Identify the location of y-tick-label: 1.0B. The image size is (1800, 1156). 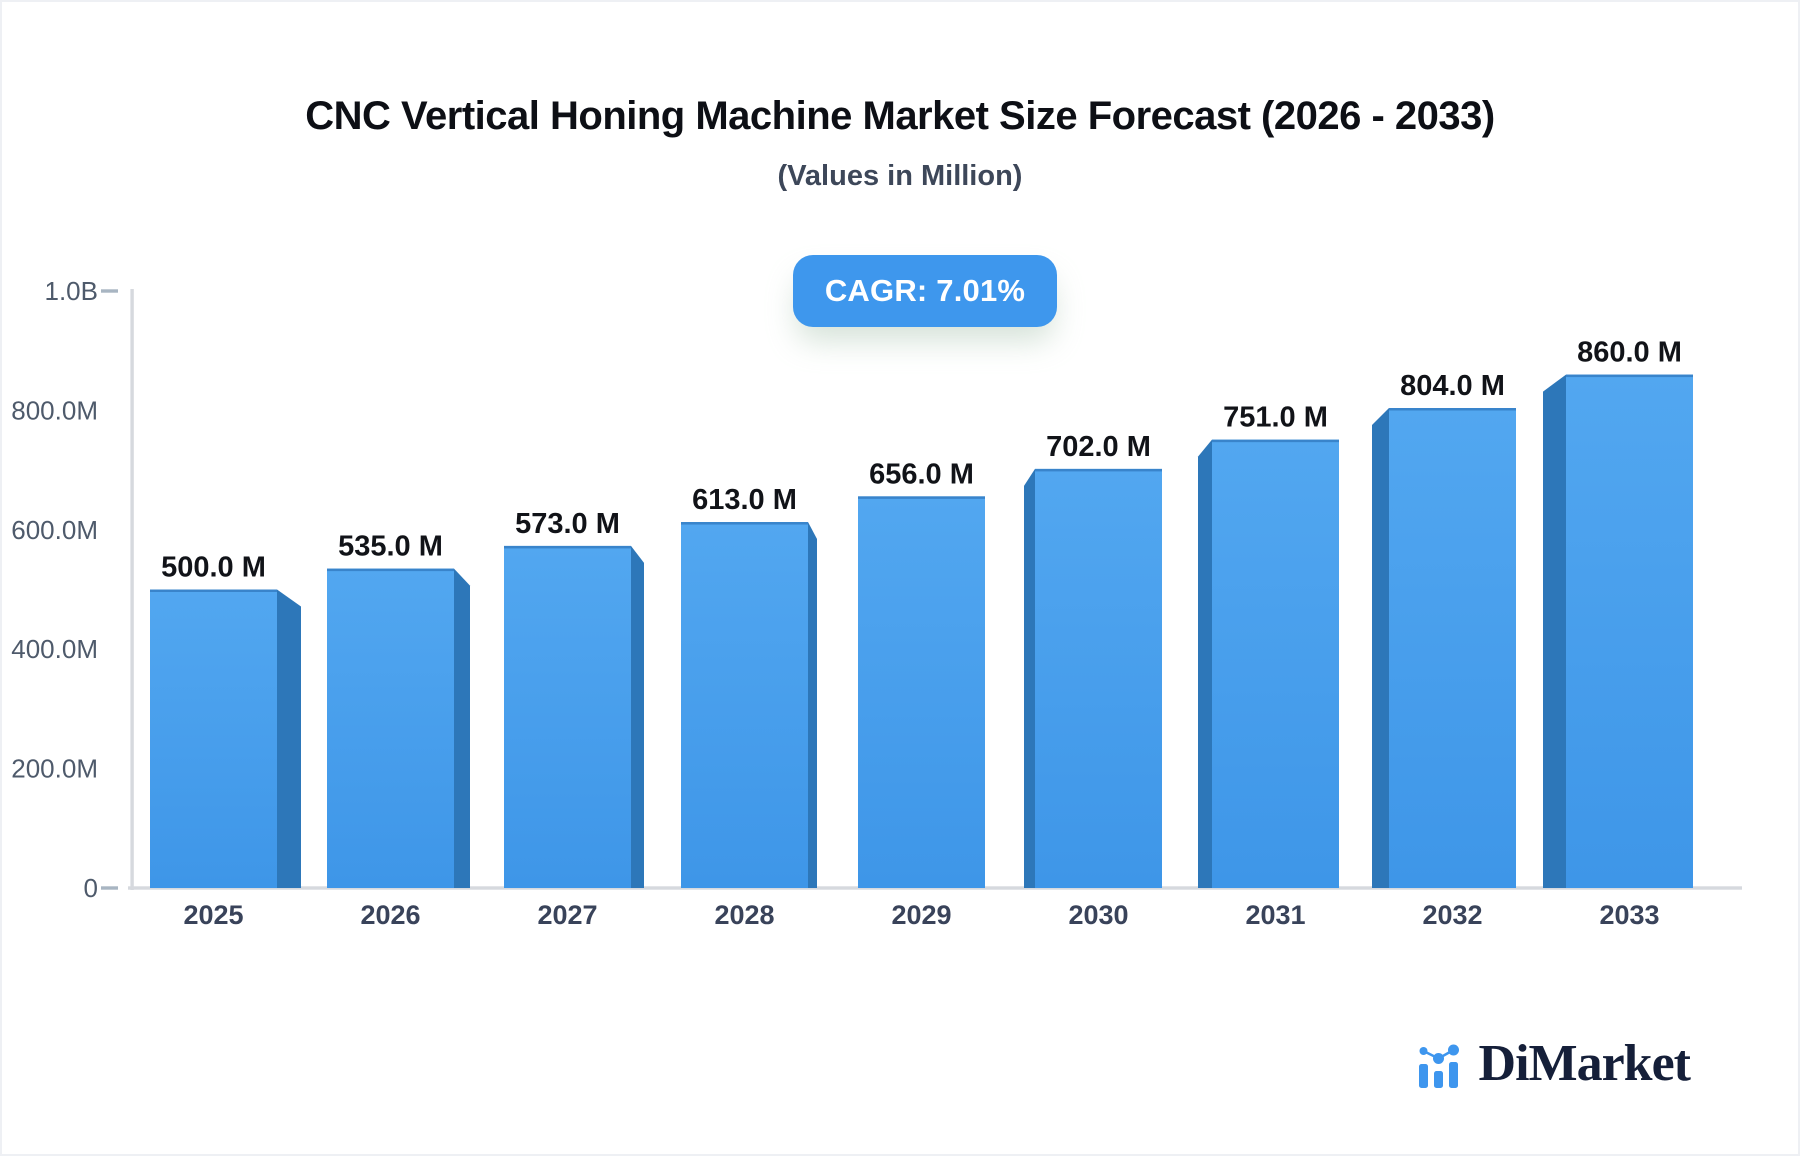
(72, 291).